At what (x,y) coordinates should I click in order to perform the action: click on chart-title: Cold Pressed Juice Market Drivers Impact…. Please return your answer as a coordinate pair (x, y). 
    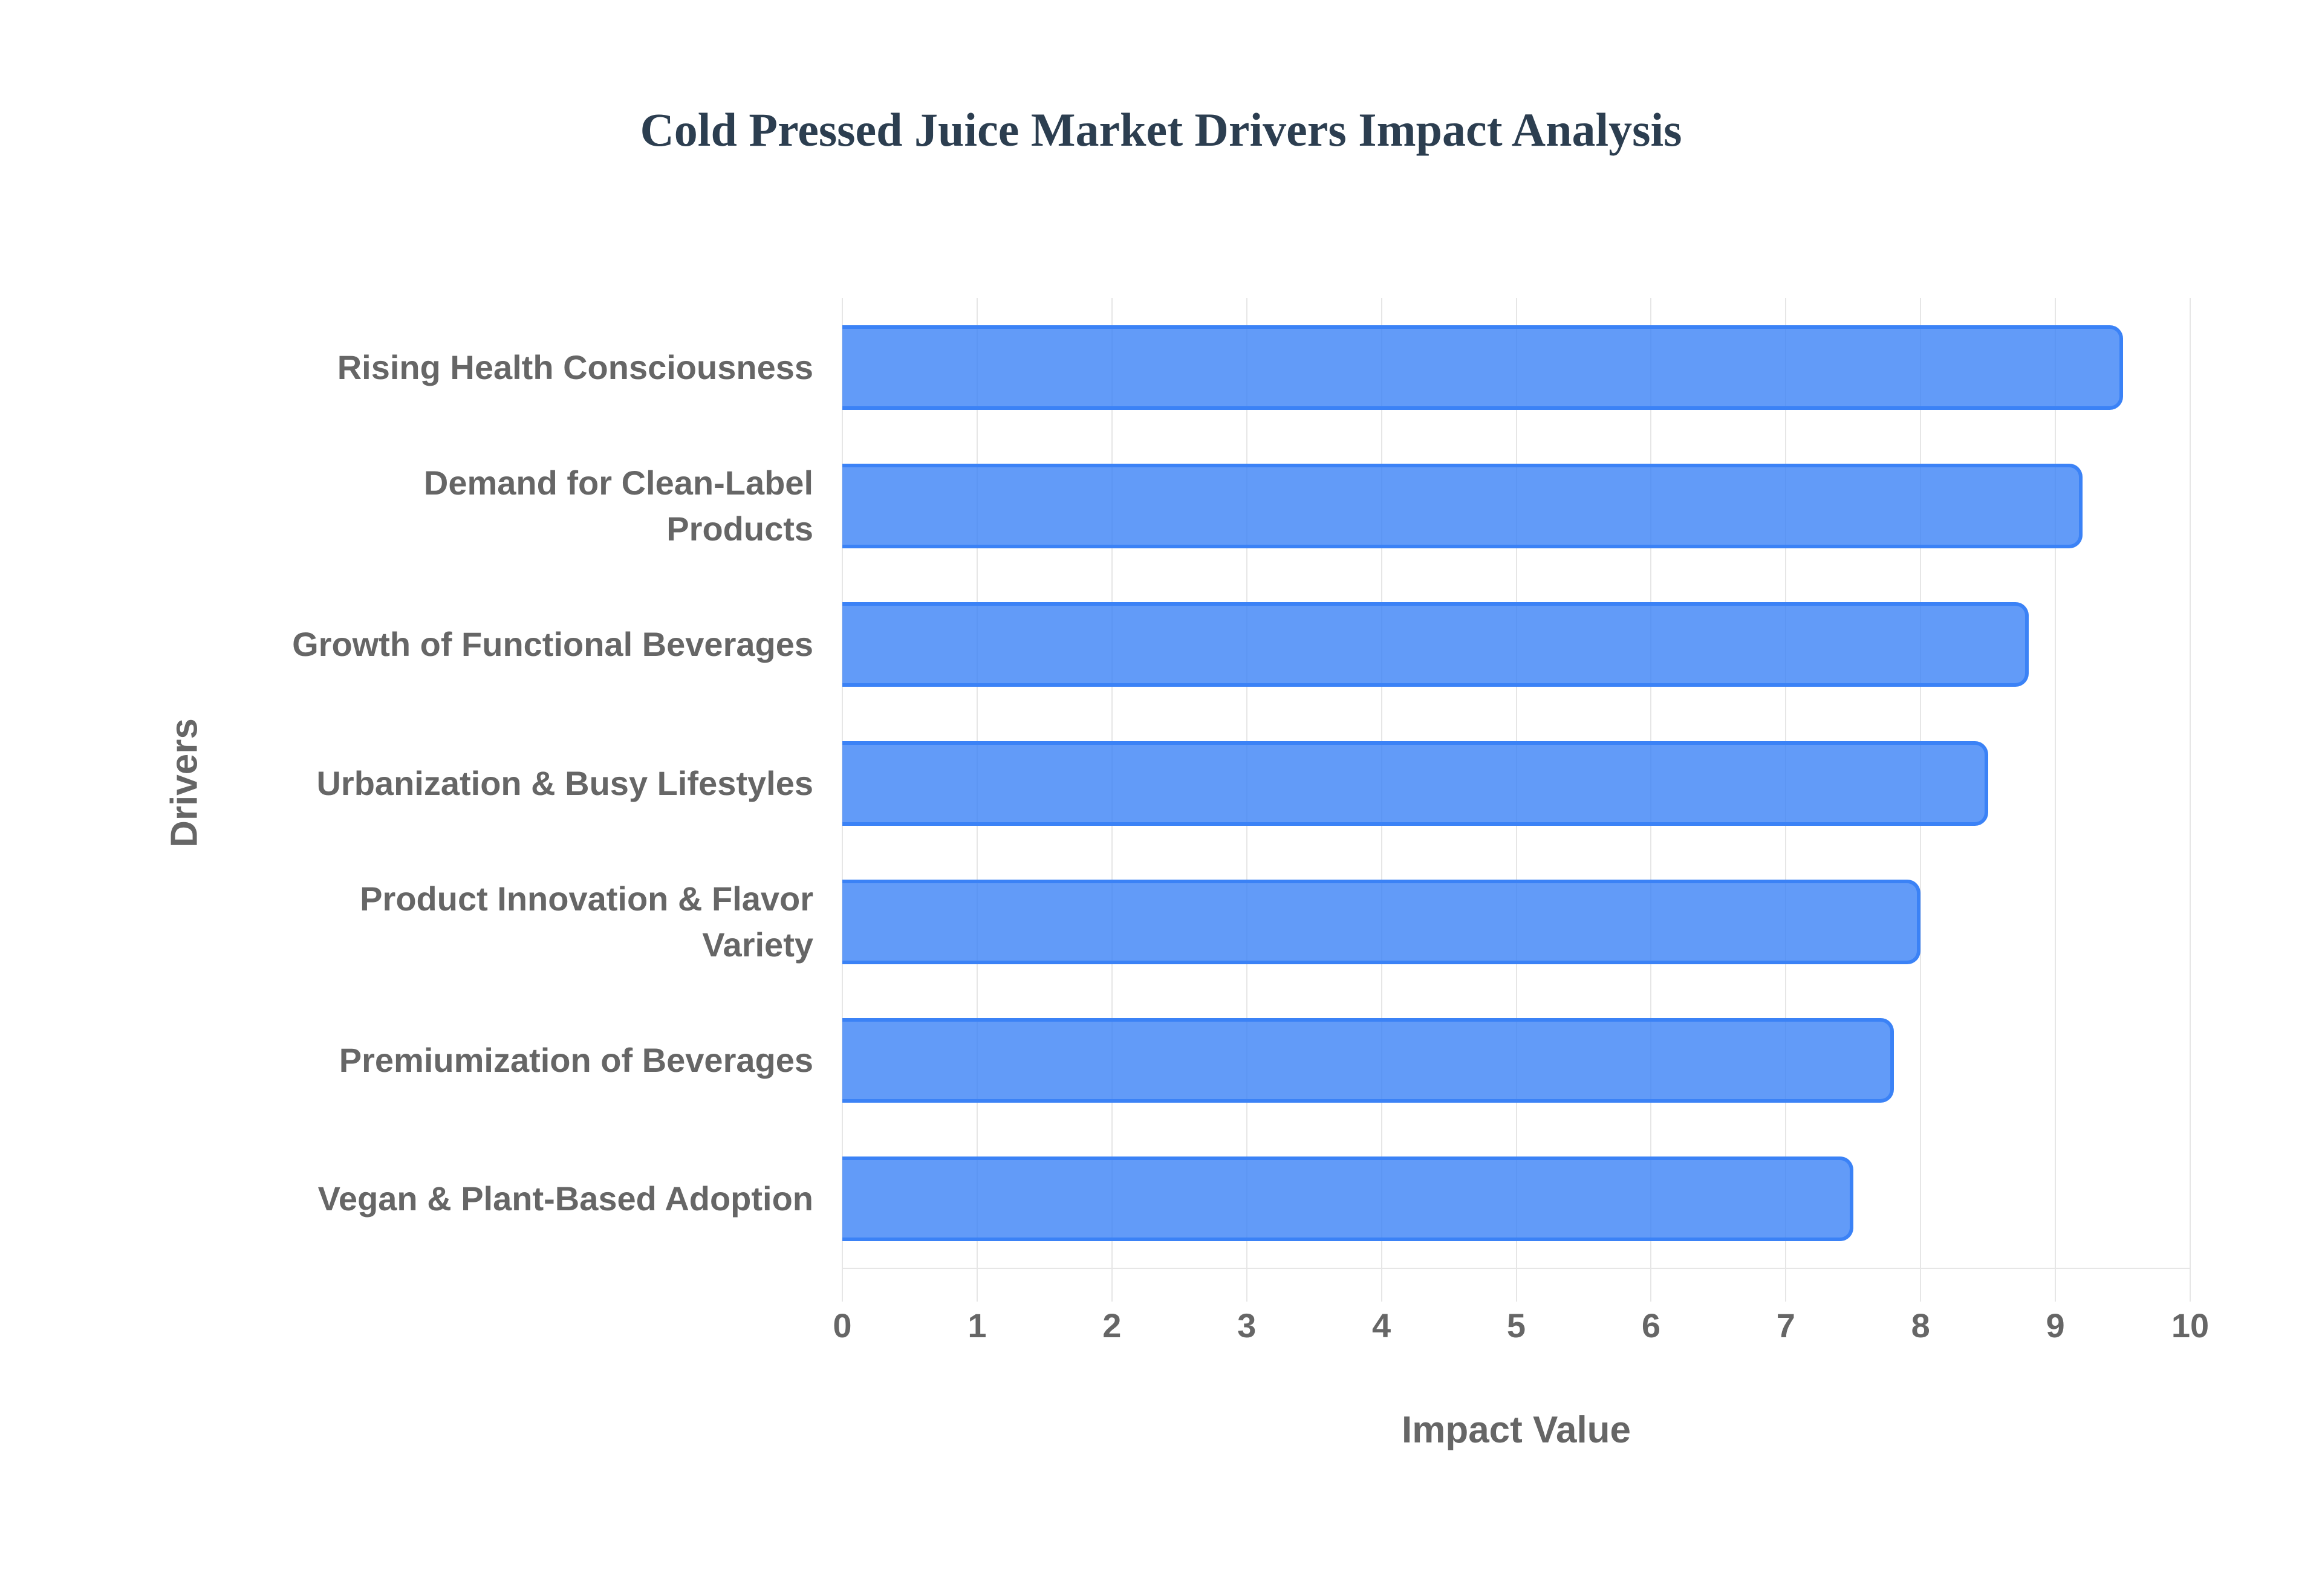
    Looking at the image, I should click on (1161, 129).